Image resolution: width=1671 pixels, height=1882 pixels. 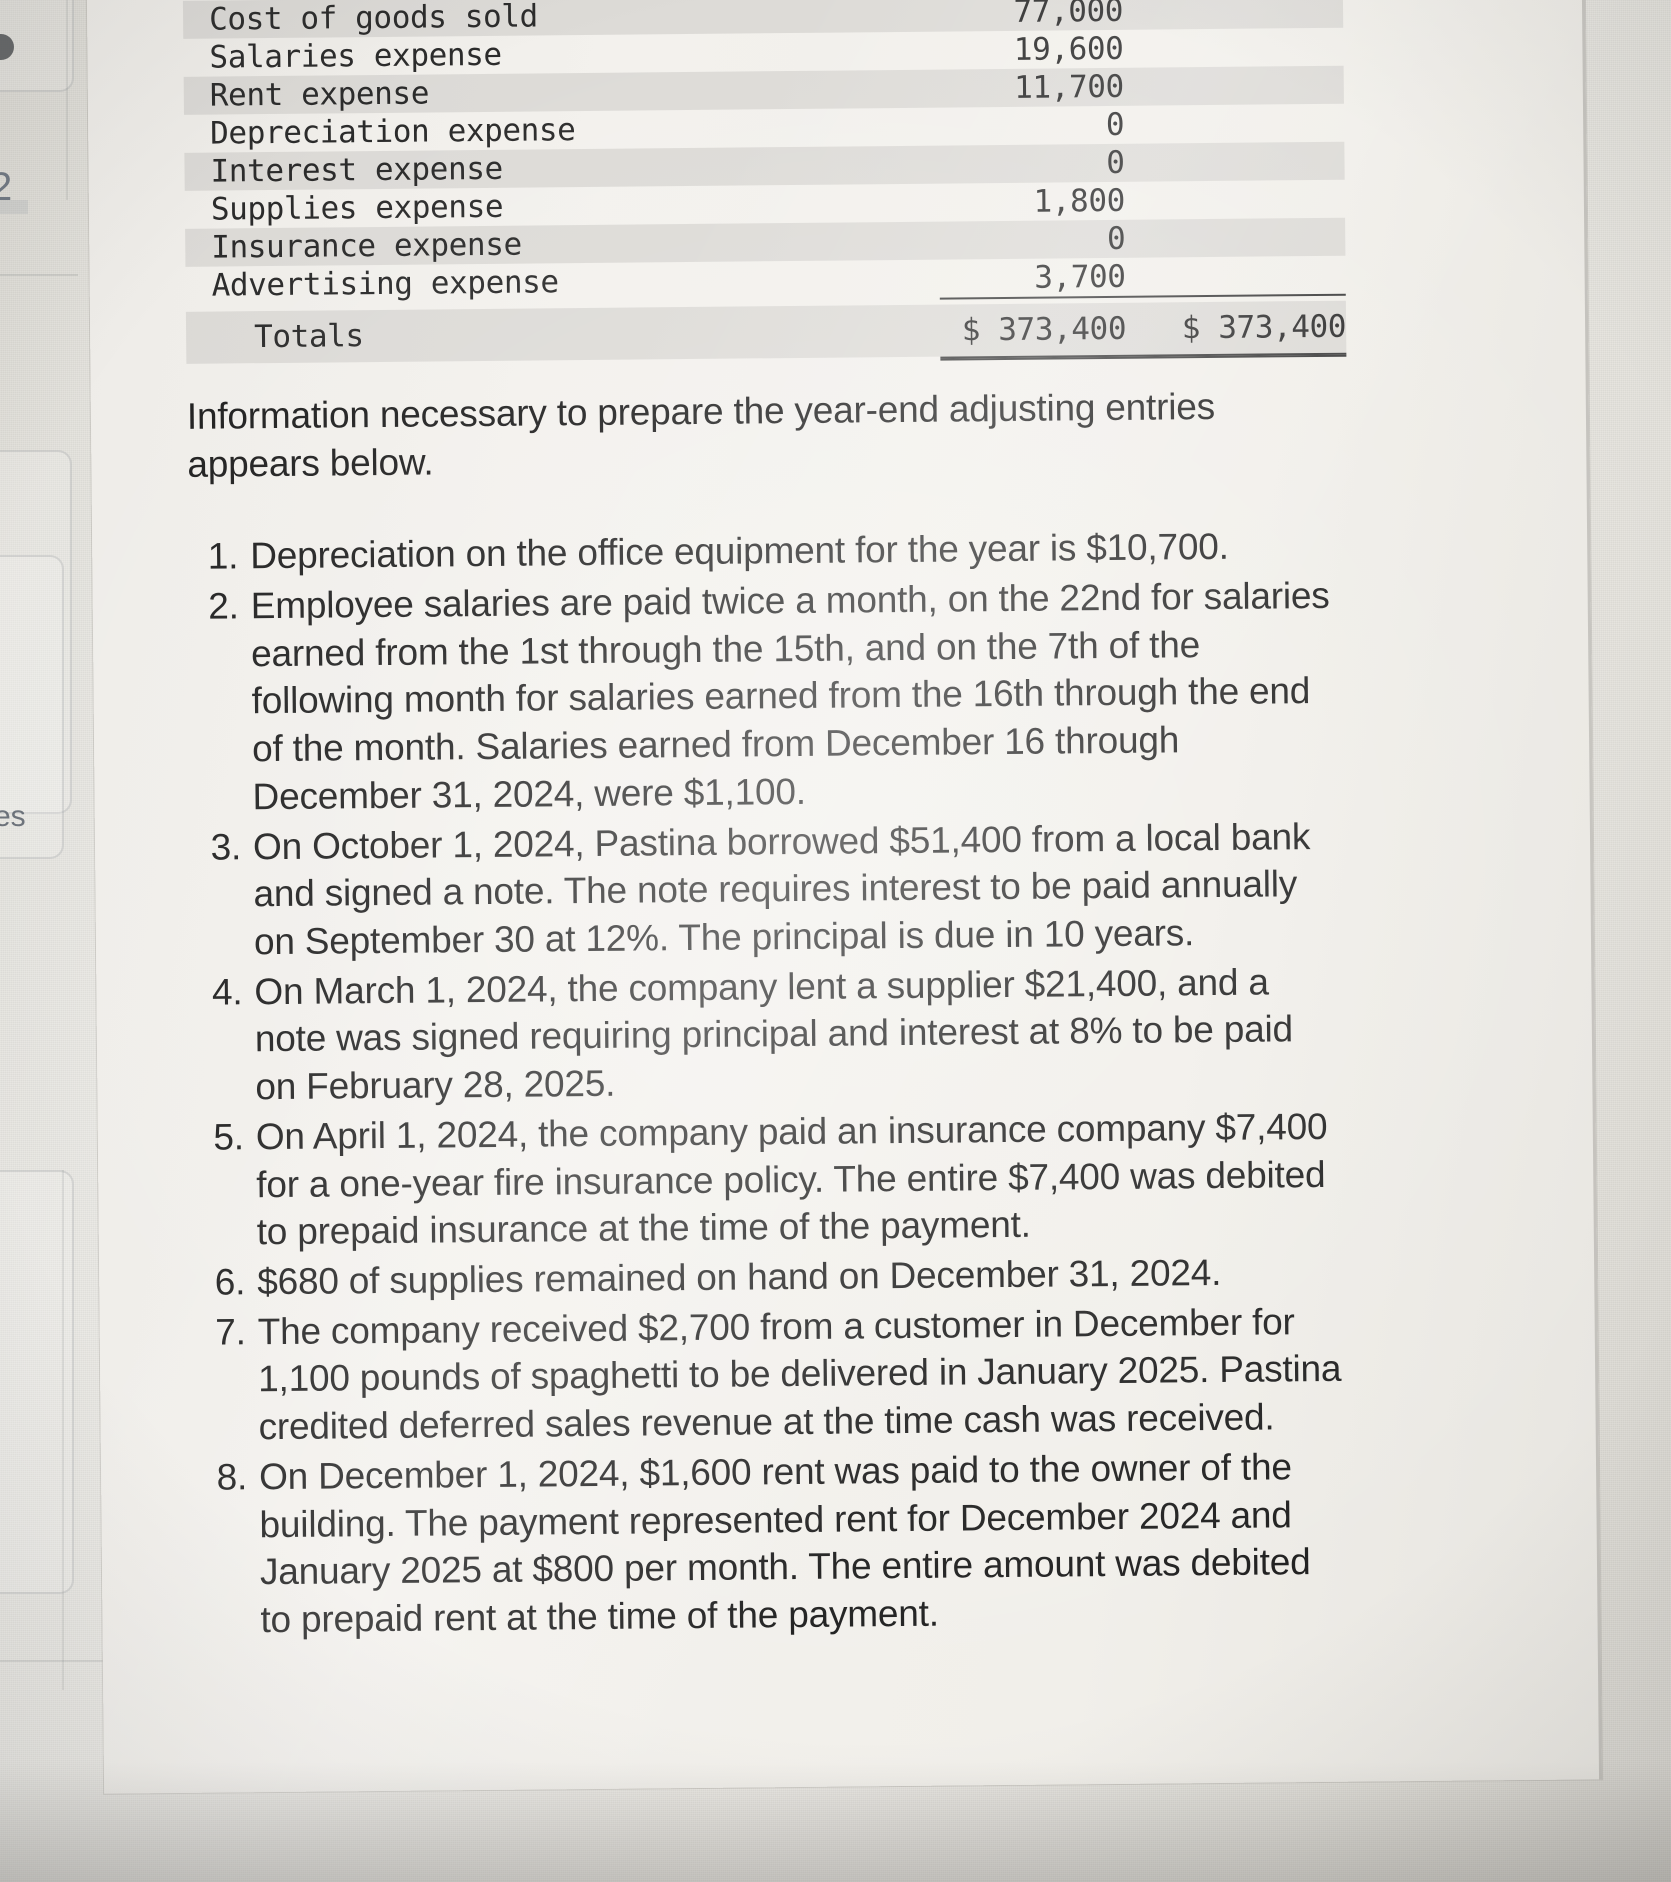 What do you see at coordinates (230, 1332) in the screenshot?
I see `list-item-number: 7.` at bounding box center [230, 1332].